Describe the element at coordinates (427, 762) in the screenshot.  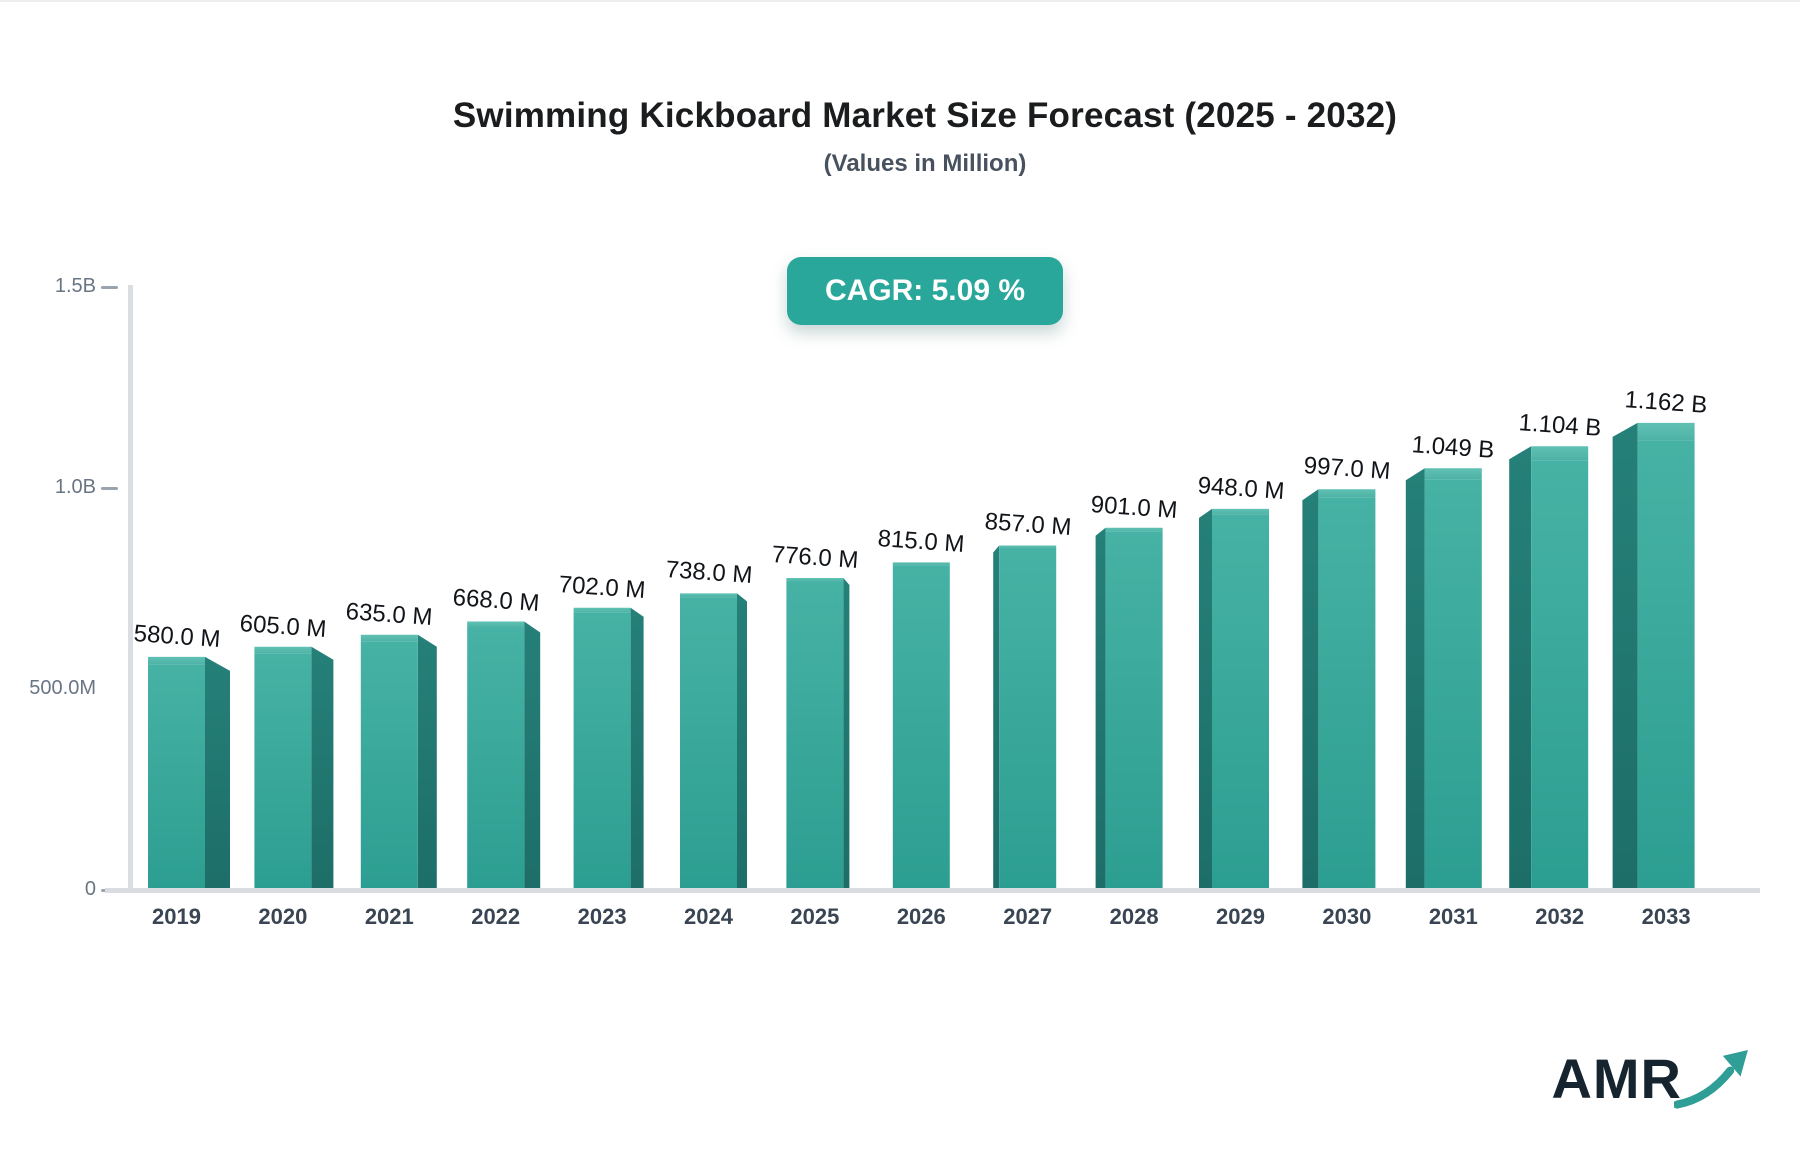
I see `bar-side-2021` at that location.